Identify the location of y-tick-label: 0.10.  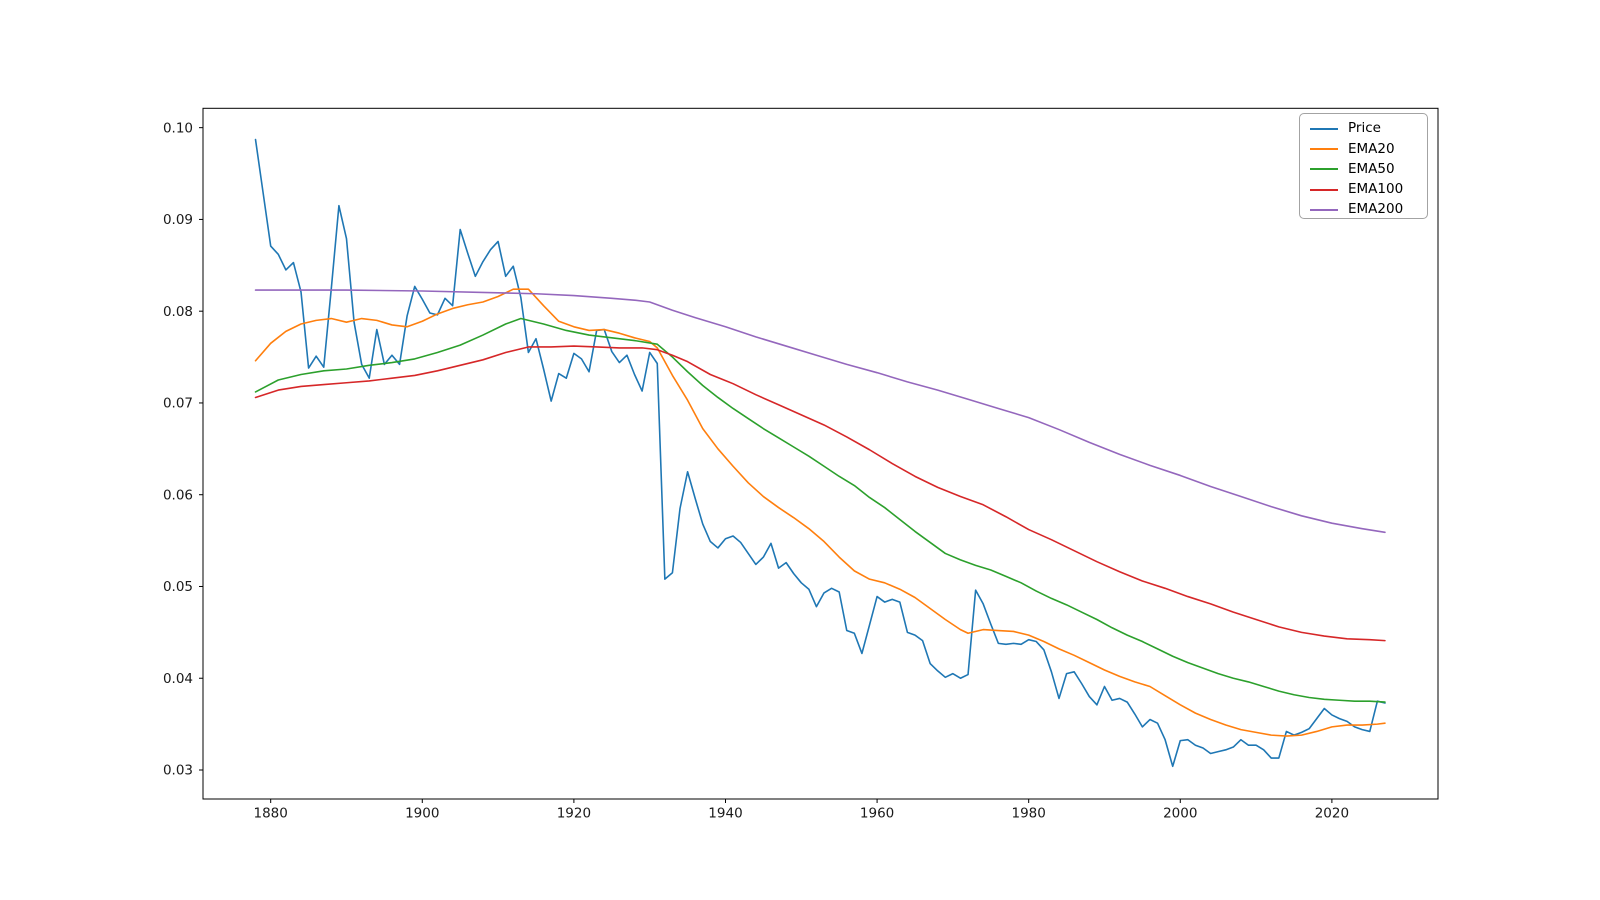
(178, 128).